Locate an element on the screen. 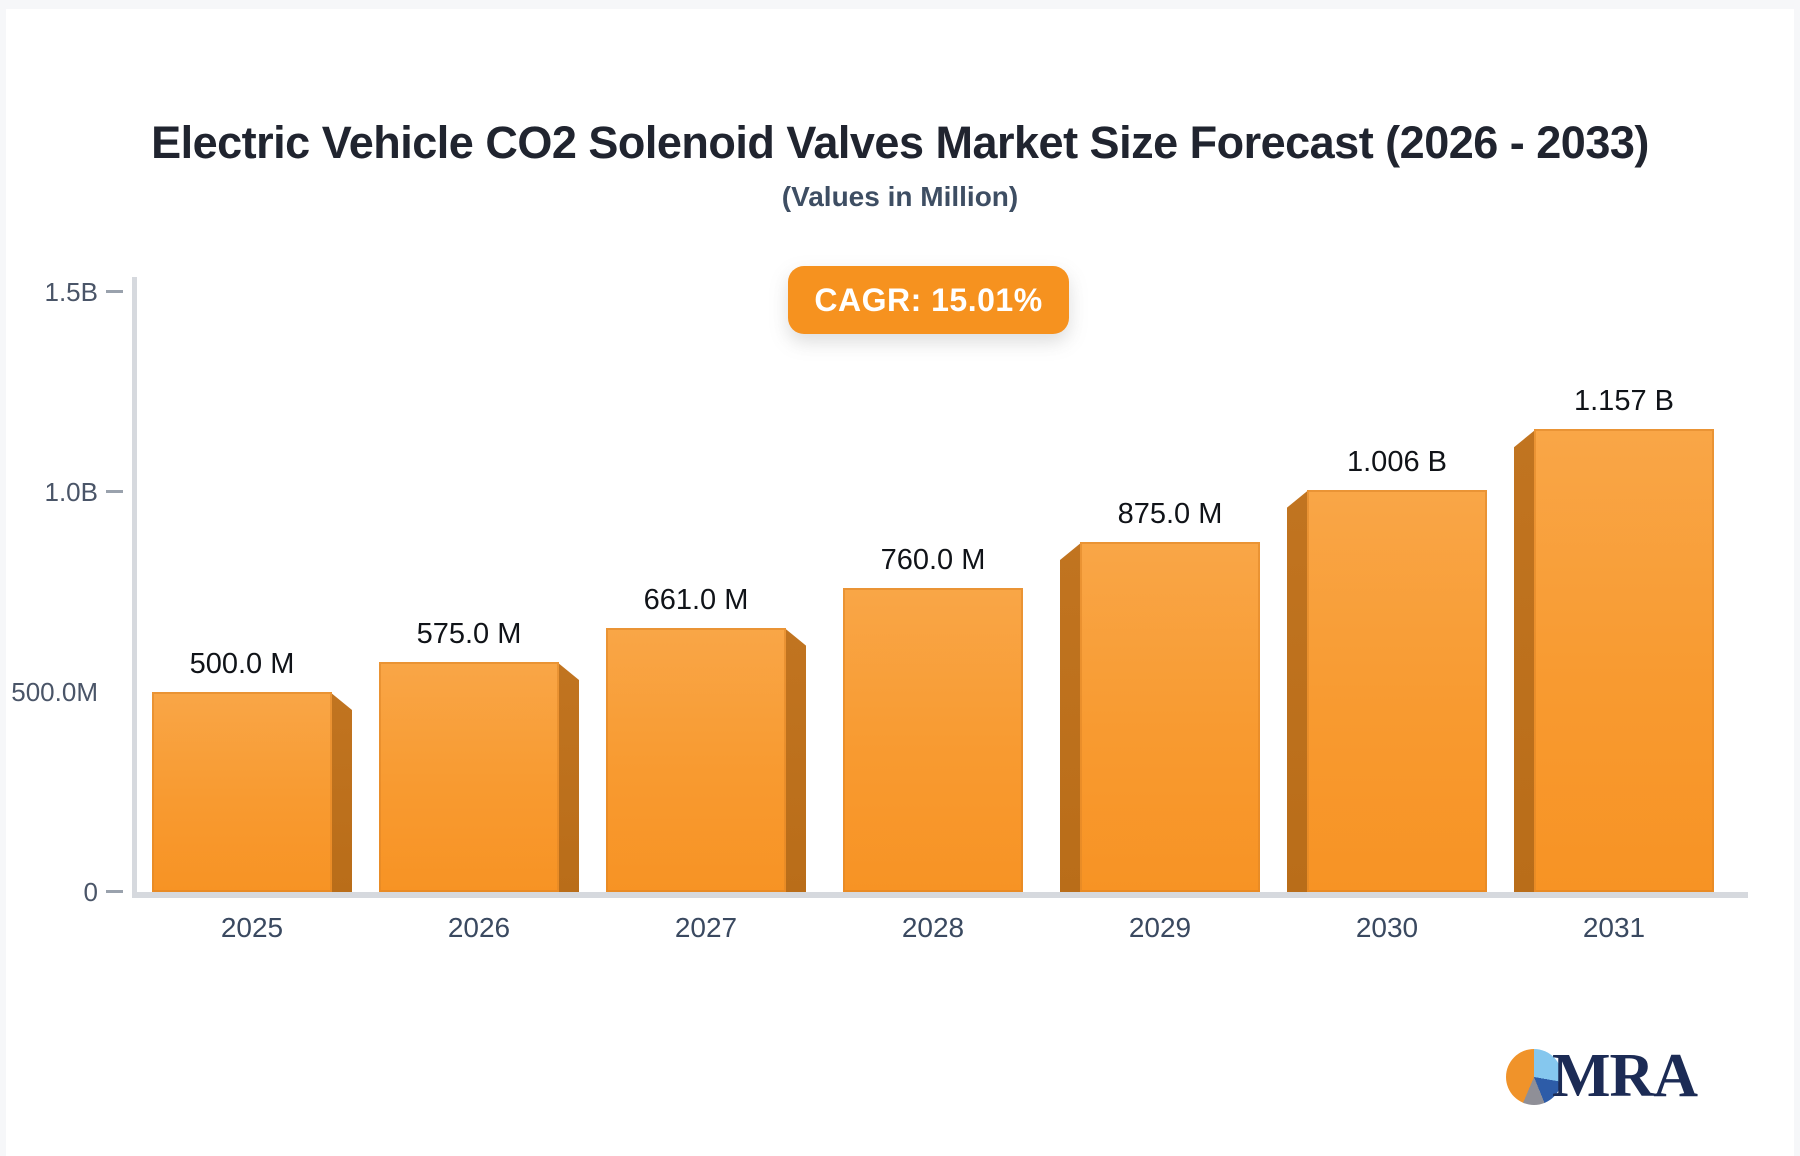 This screenshot has height=1156, width=1800. y-tick-label: 1.0B is located at coordinates (71, 492).